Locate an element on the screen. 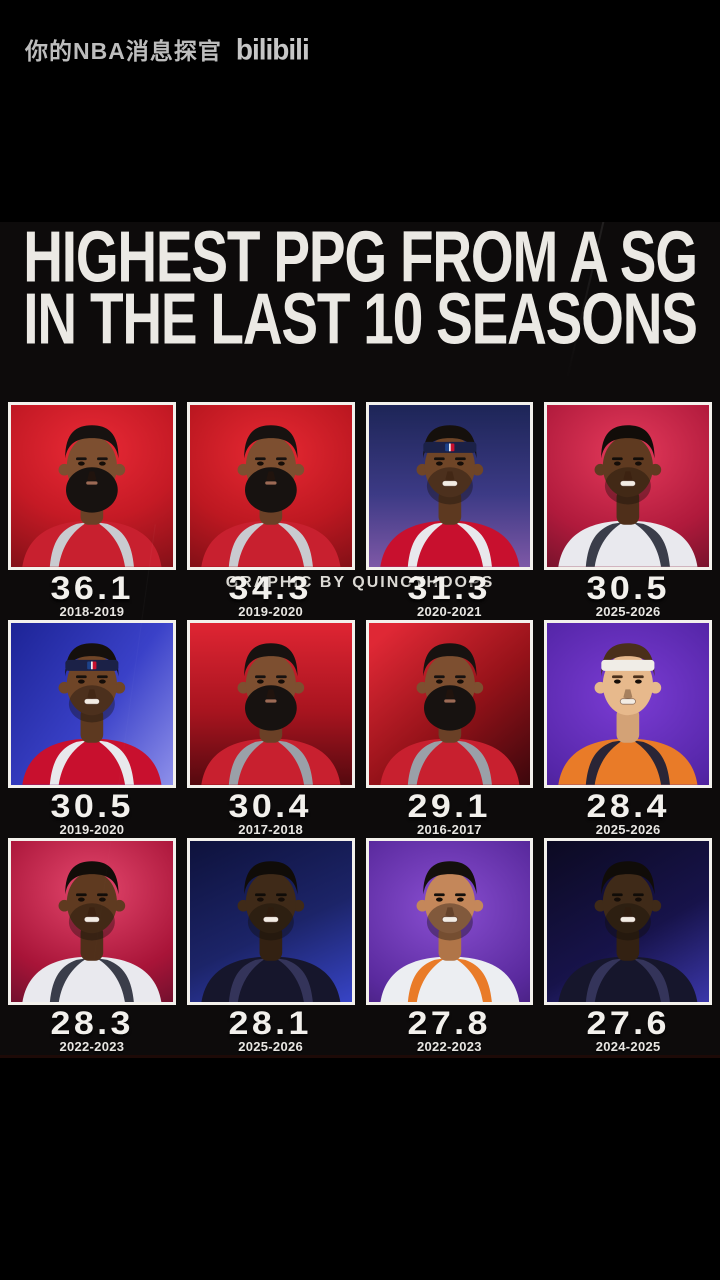  ppg-value: 30.4 is located at coordinates (271, 805).